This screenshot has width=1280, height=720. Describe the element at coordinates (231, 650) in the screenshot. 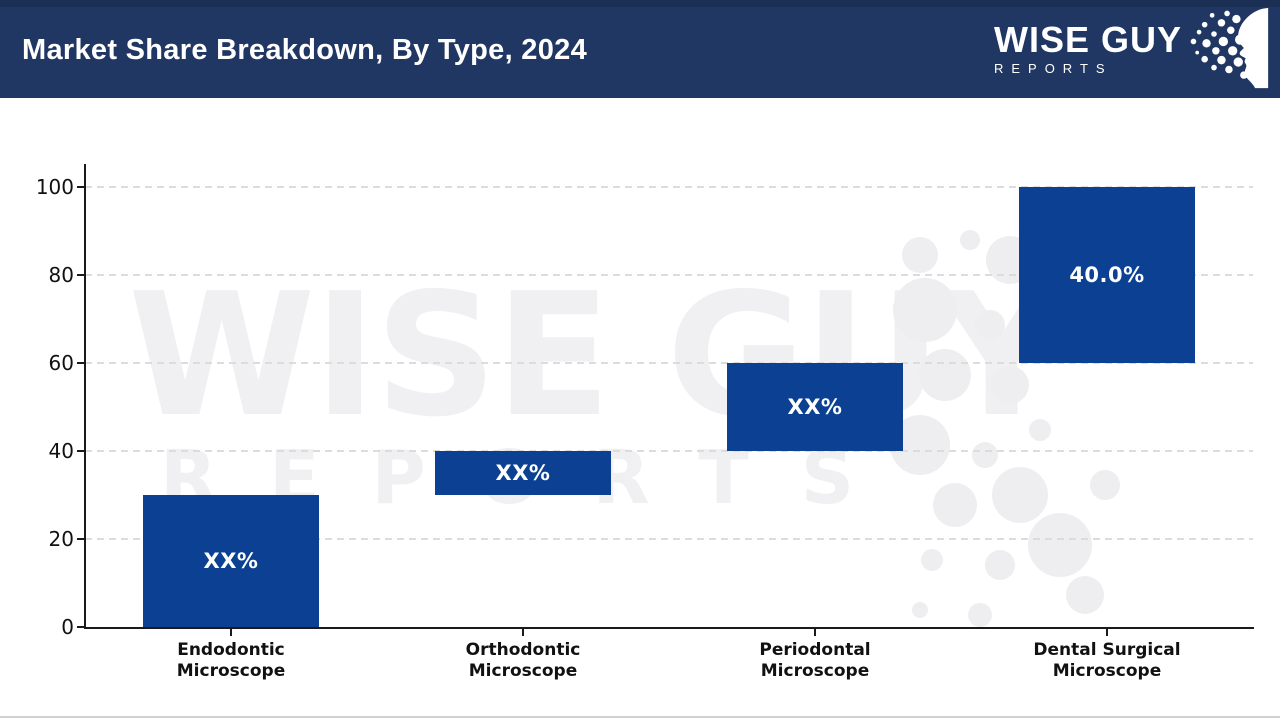

I see `category-label-line: Endodontic` at that location.